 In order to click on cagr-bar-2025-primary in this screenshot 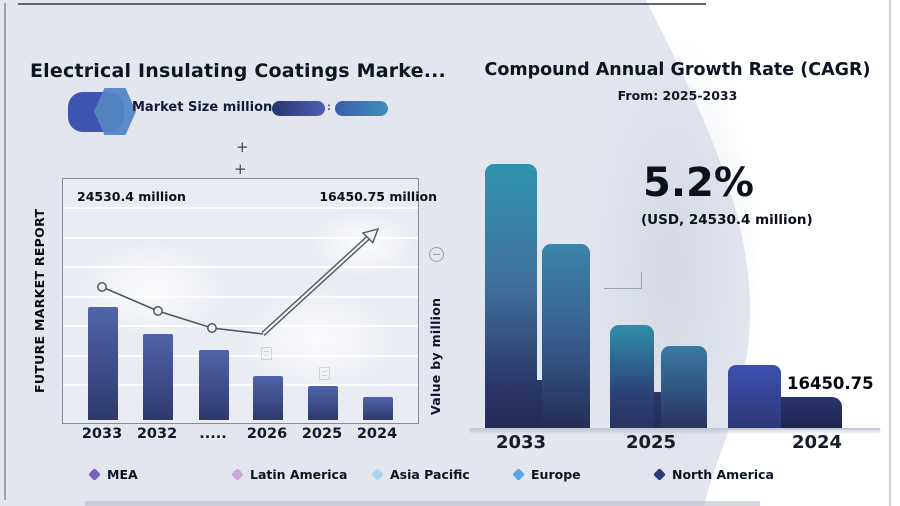, I will do `click(632, 376)`.